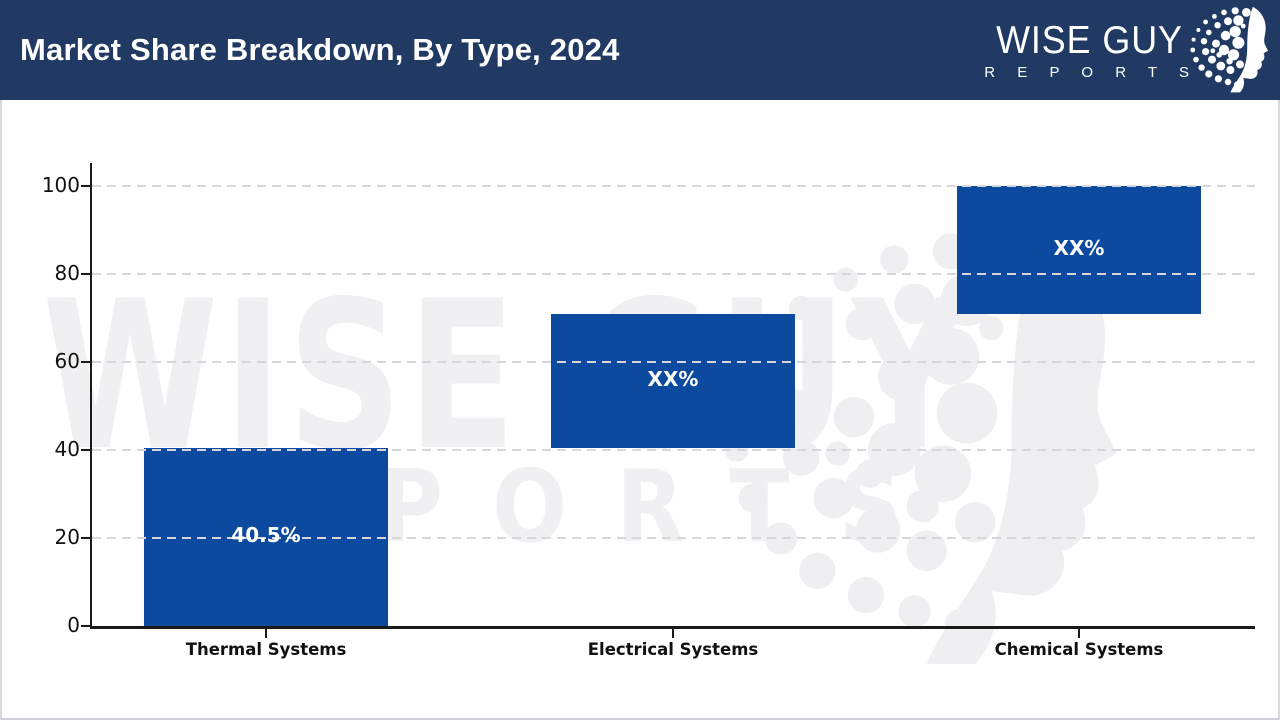 The height and width of the screenshot is (720, 1280). I want to click on y-tick-label: 100, so click(60, 185).